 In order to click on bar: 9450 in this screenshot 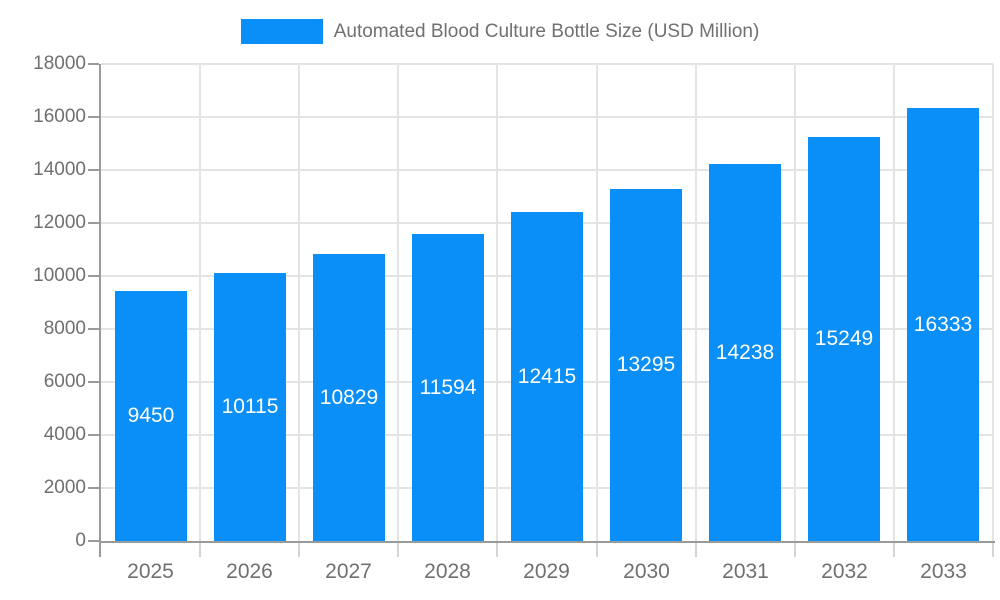, I will do `click(151, 416)`.